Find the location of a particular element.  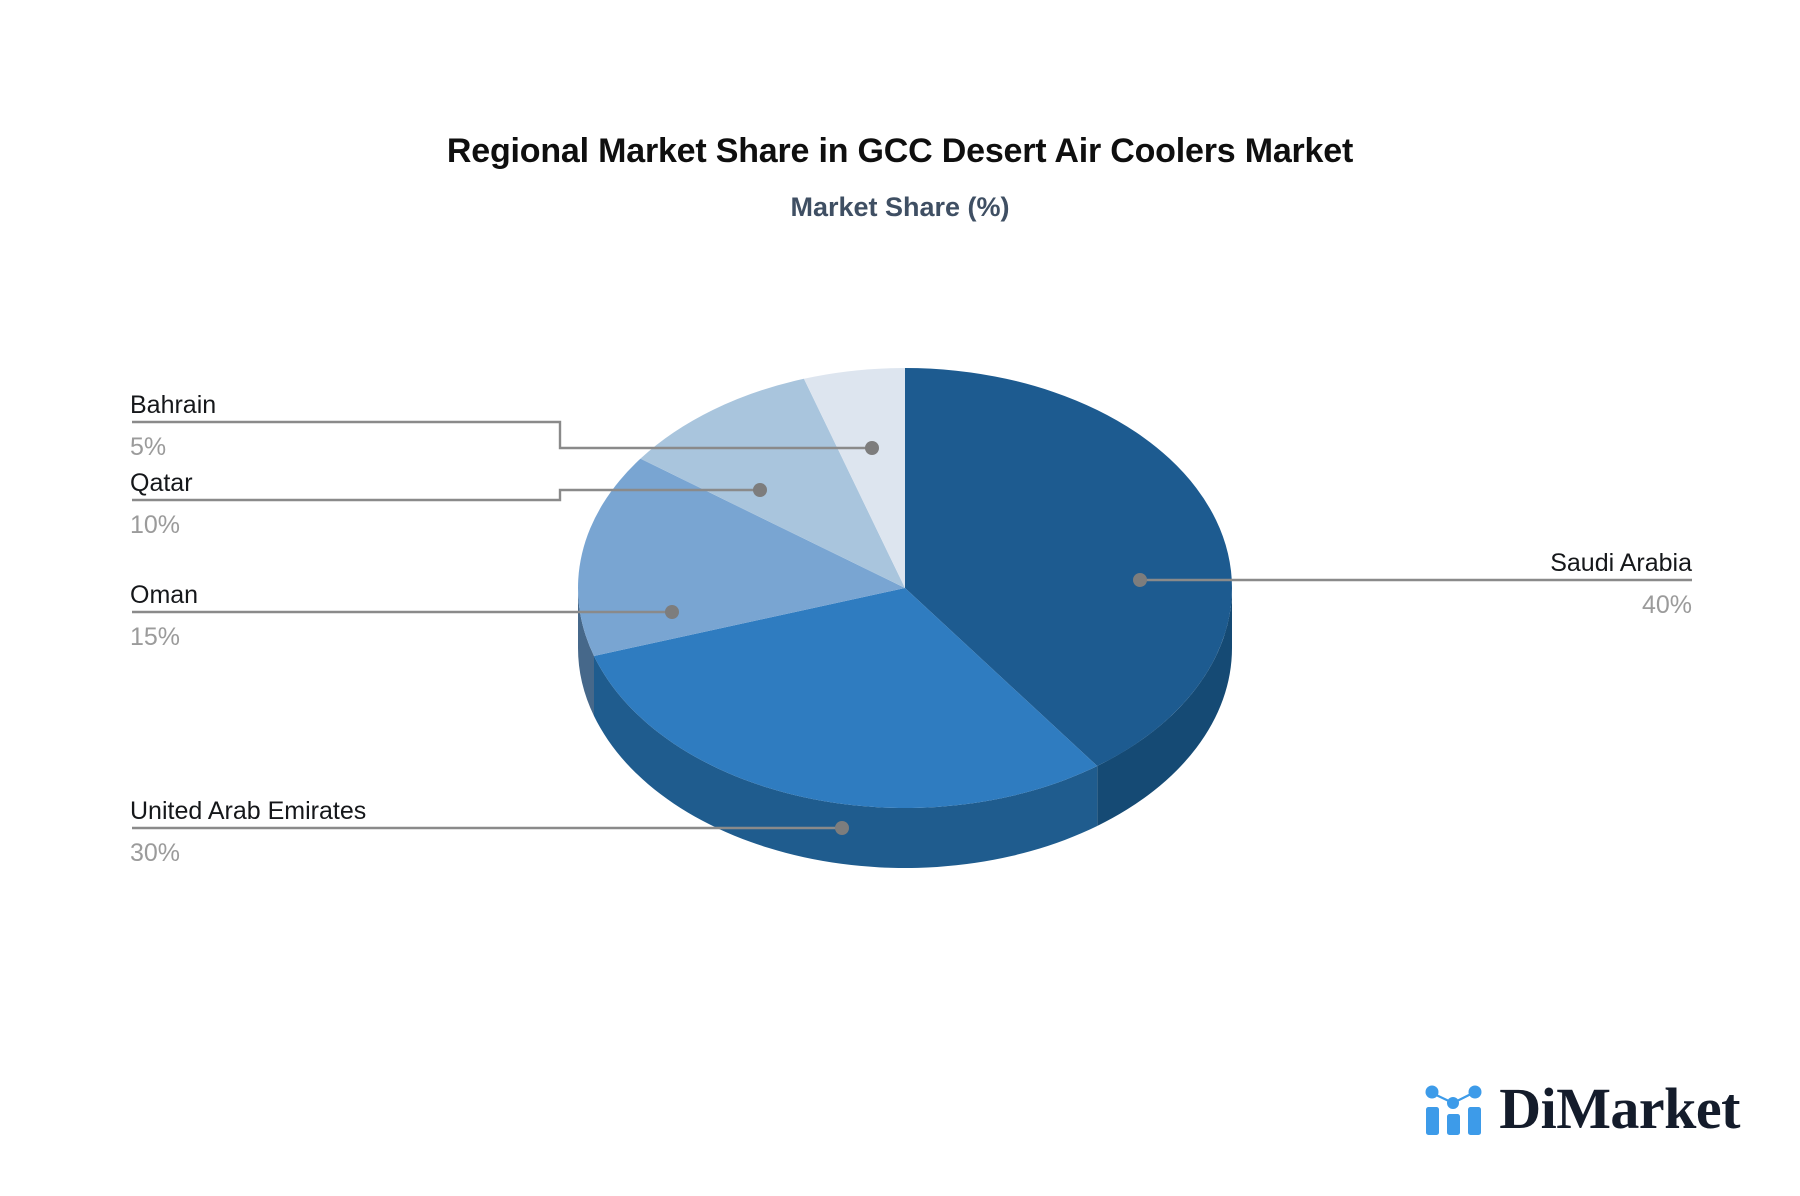

pie-slice-side-united-arab-emirates is located at coordinates (846, 761).